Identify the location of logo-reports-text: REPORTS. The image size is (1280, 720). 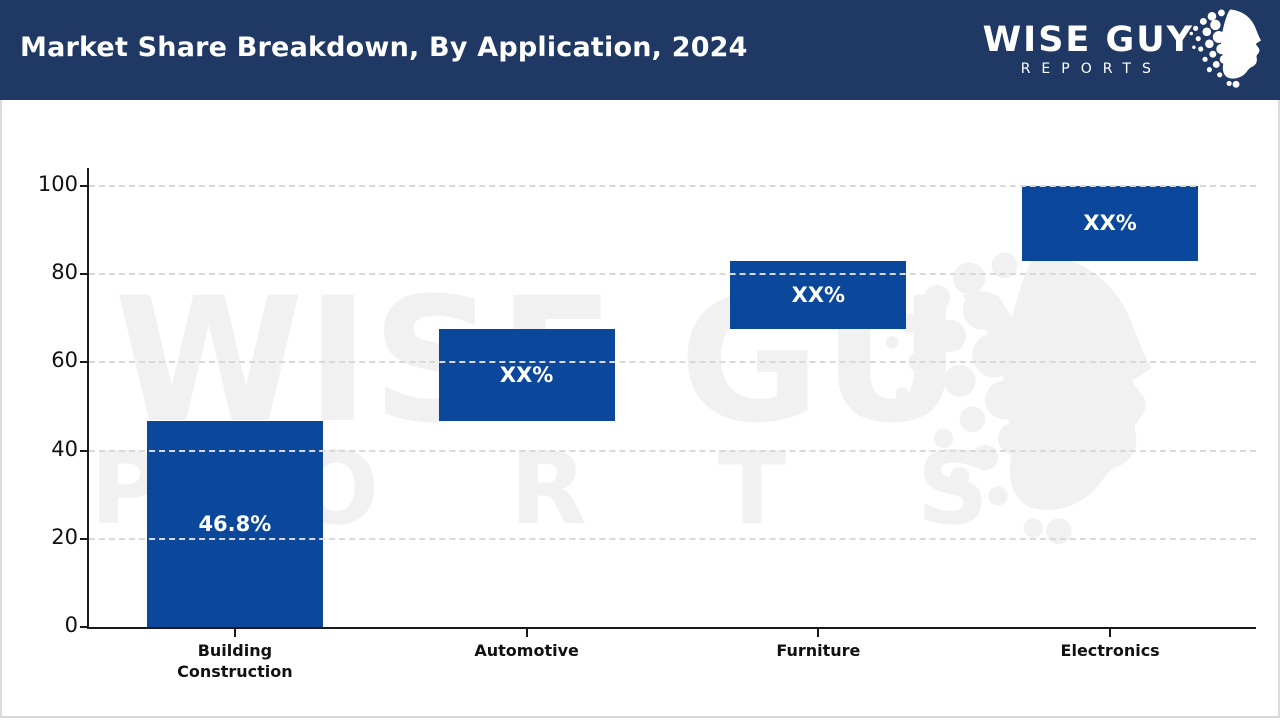
(1091, 69).